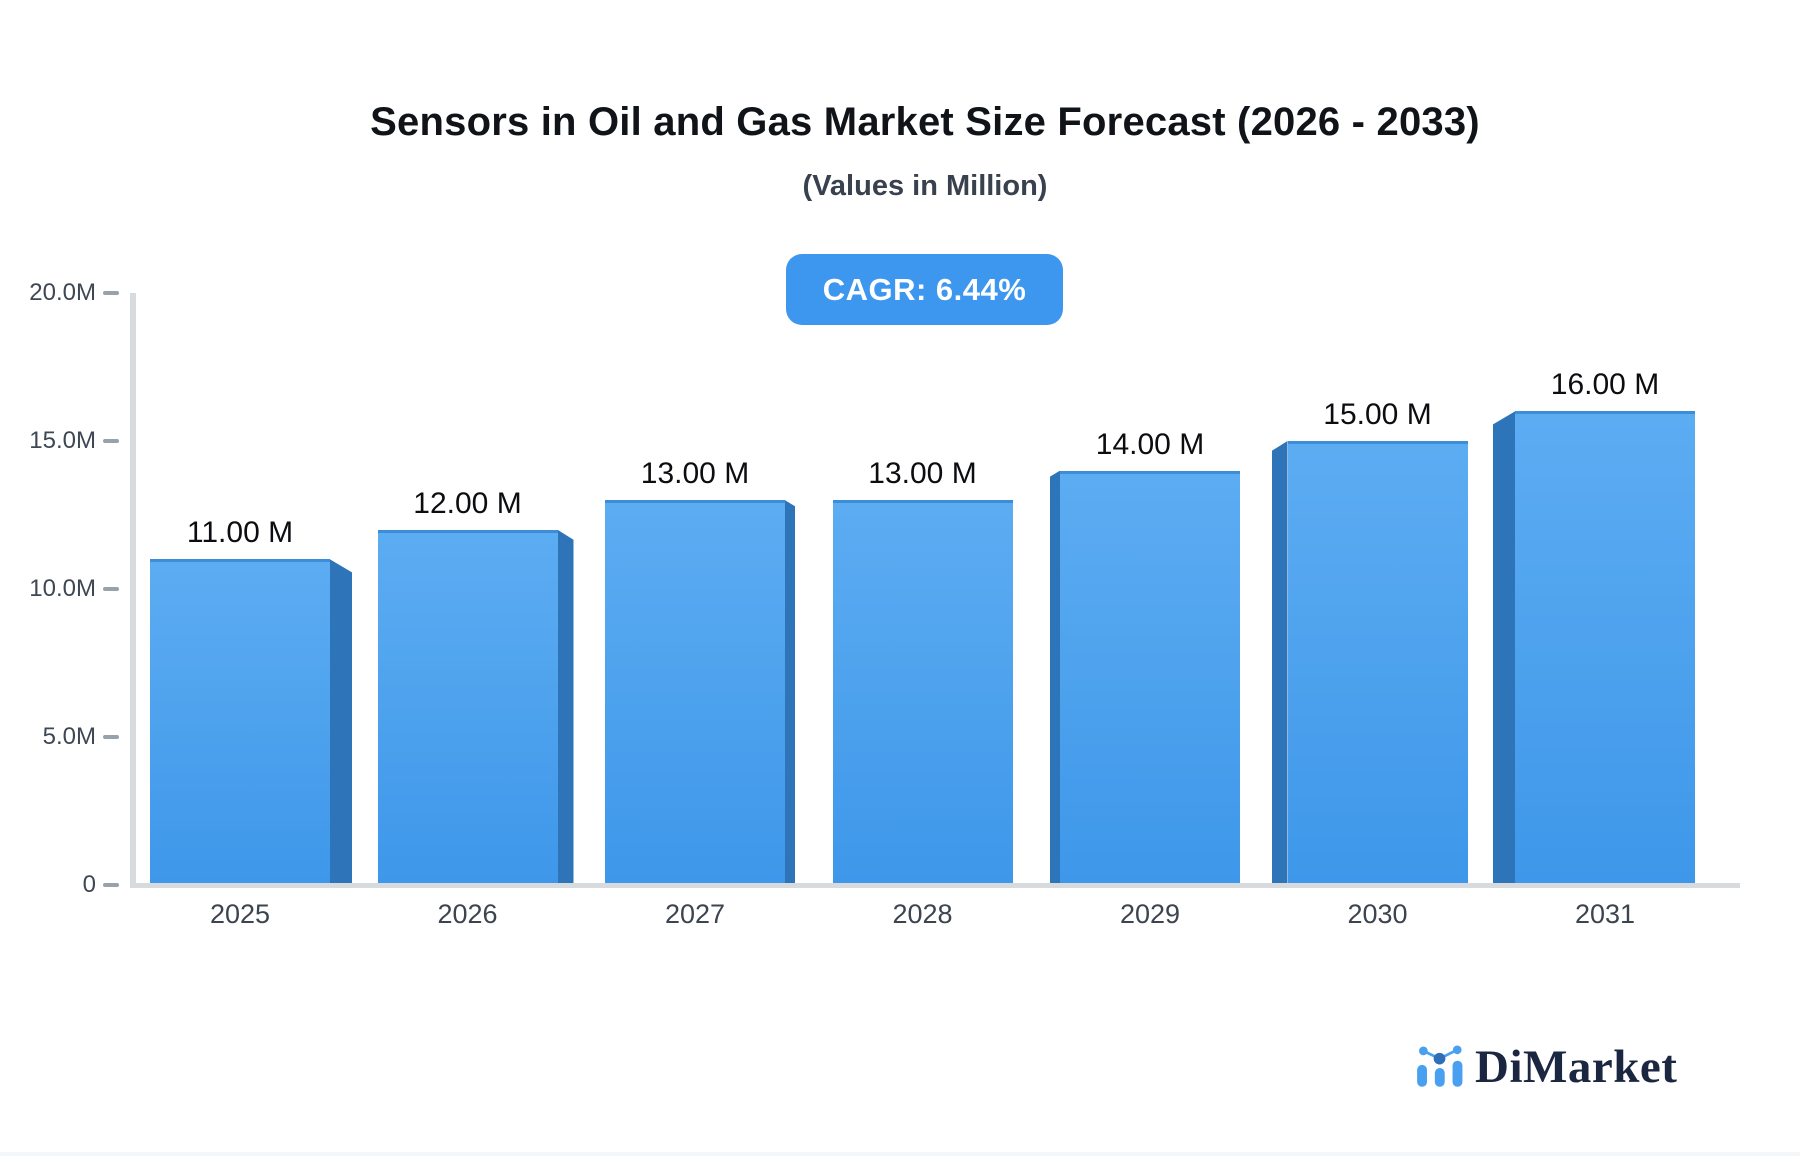 This screenshot has height=1156, width=1800. Describe the element at coordinates (1576, 1067) in the screenshot. I see `brand-name: DiMarket` at that location.